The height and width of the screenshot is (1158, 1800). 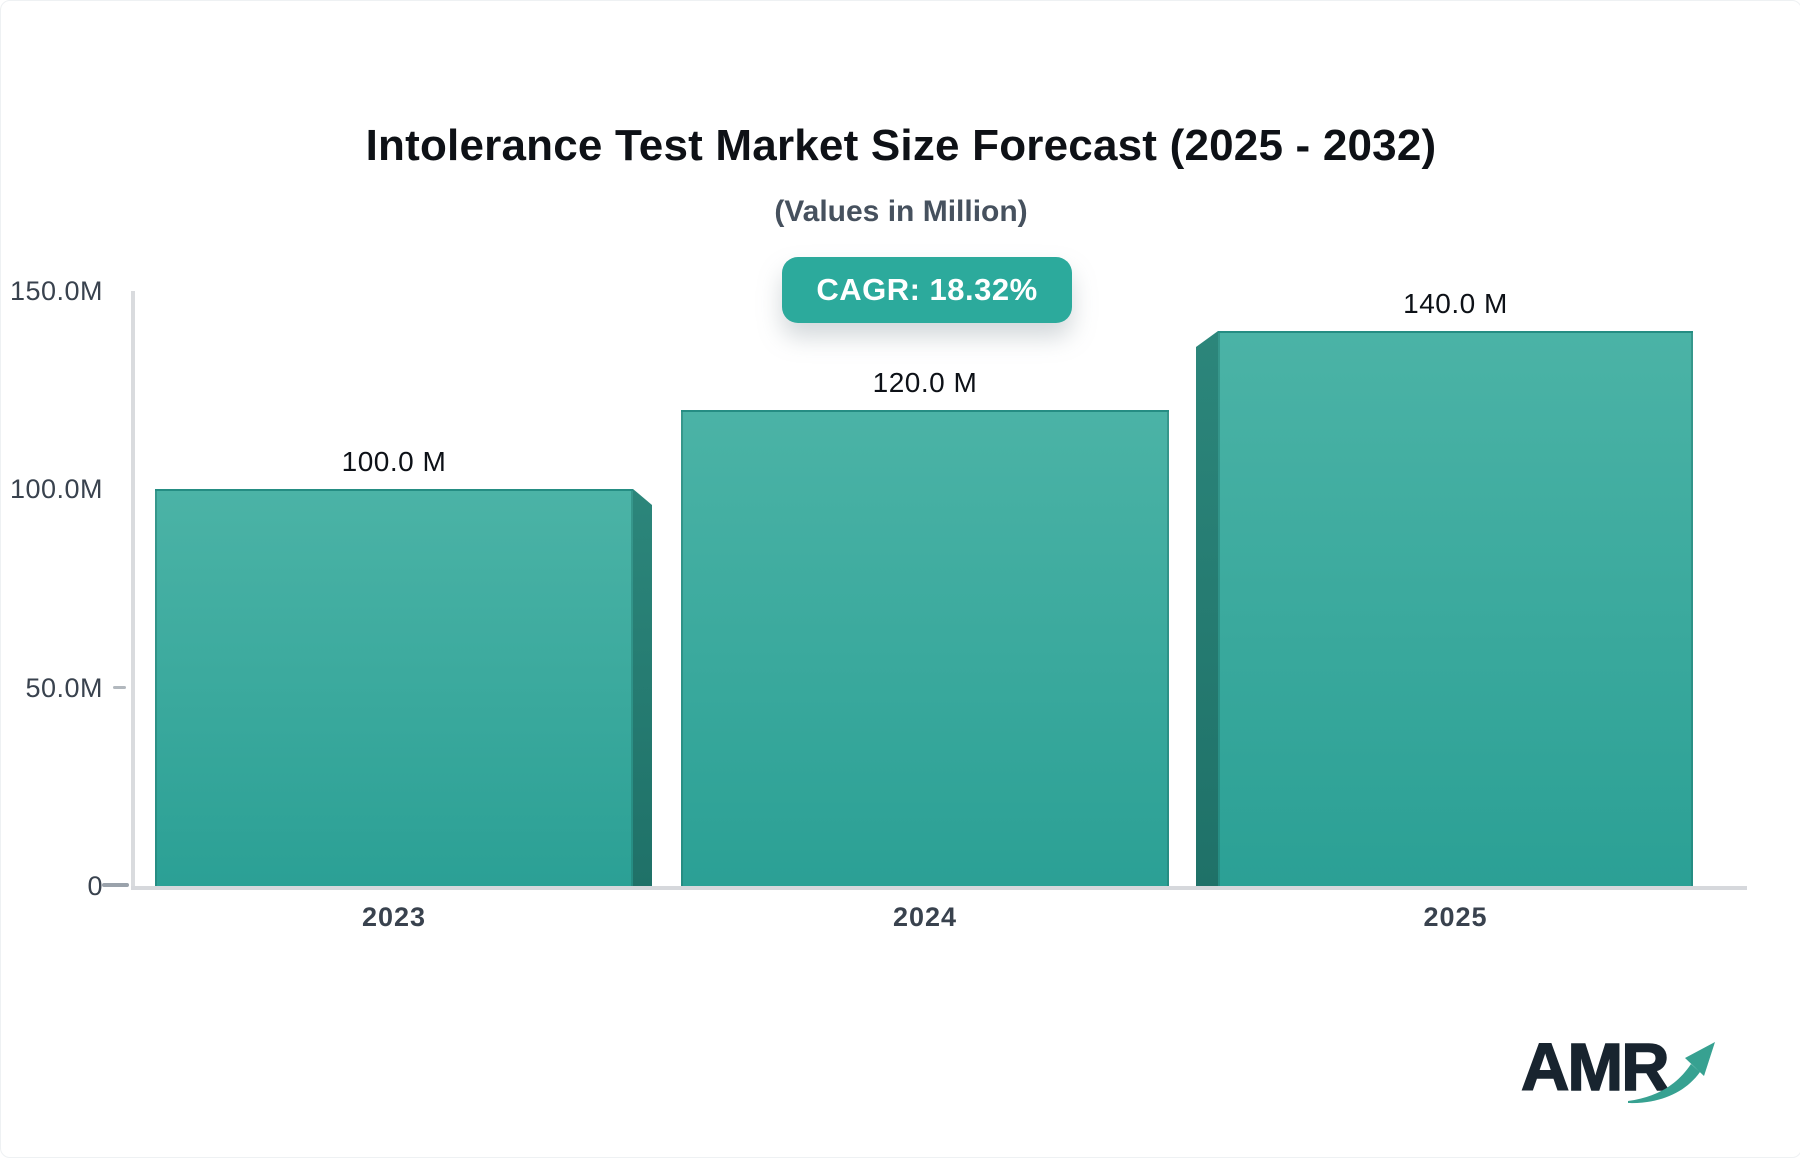 What do you see at coordinates (1671, 1073) in the screenshot?
I see `growth-arrow-icon` at bounding box center [1671, 1073].